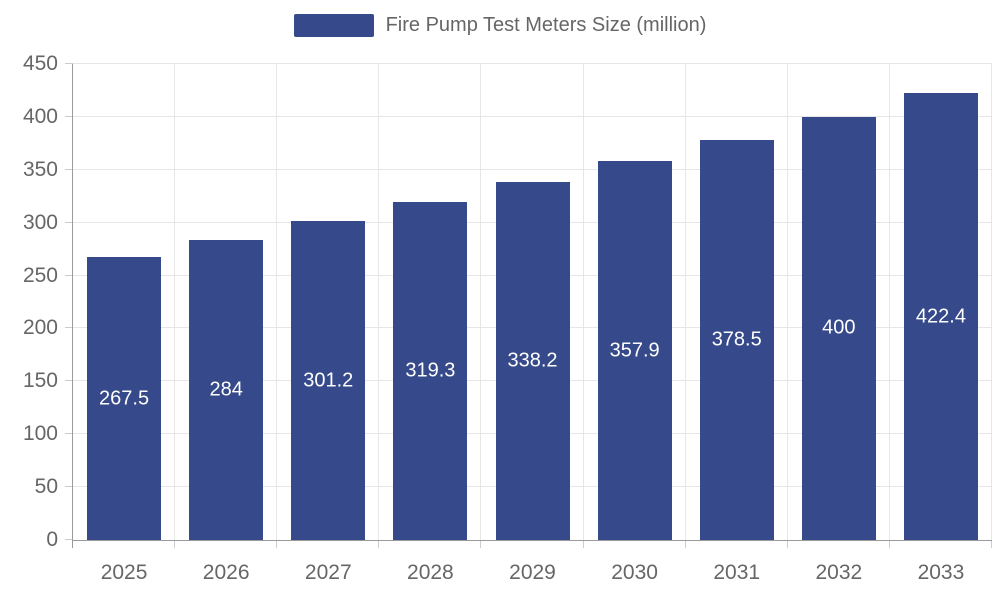  What do you see at coordinates (333, 25) in the screenshot?
I see `legend-swatch-icon` at bounding box center [333, 25].